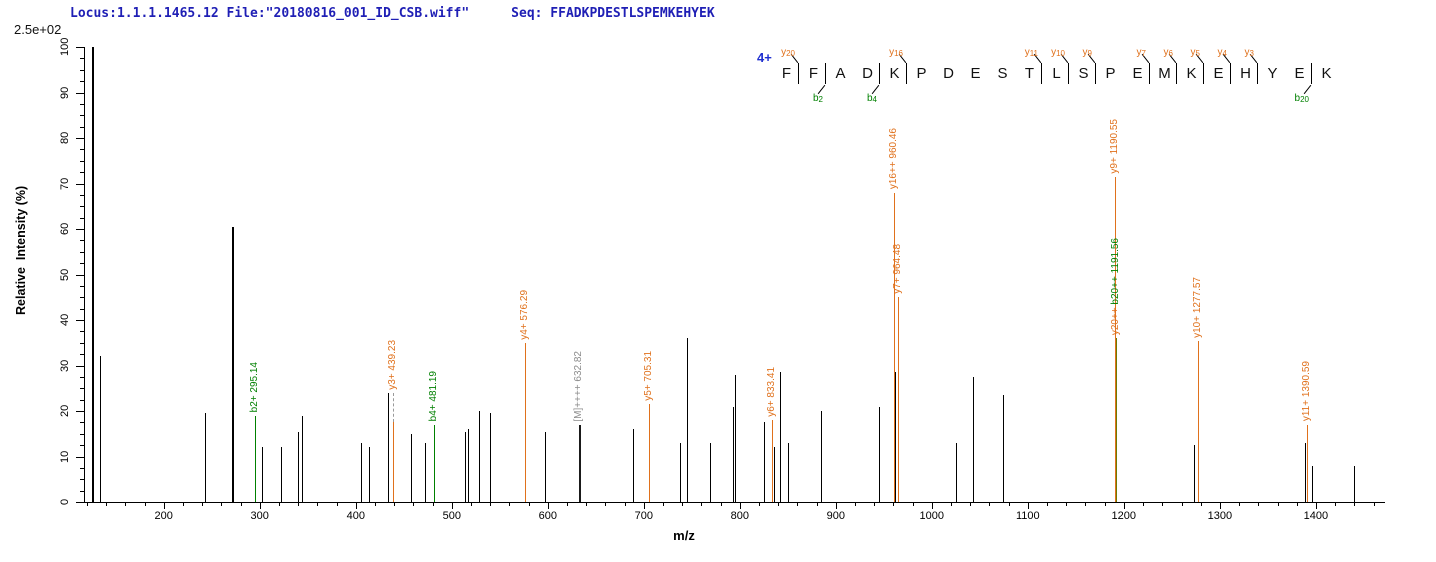 The width and height of the screenshot is (1436, 562). I want to click on peak-label: y20++ b20++ 1191.56, so click(1116, 286).